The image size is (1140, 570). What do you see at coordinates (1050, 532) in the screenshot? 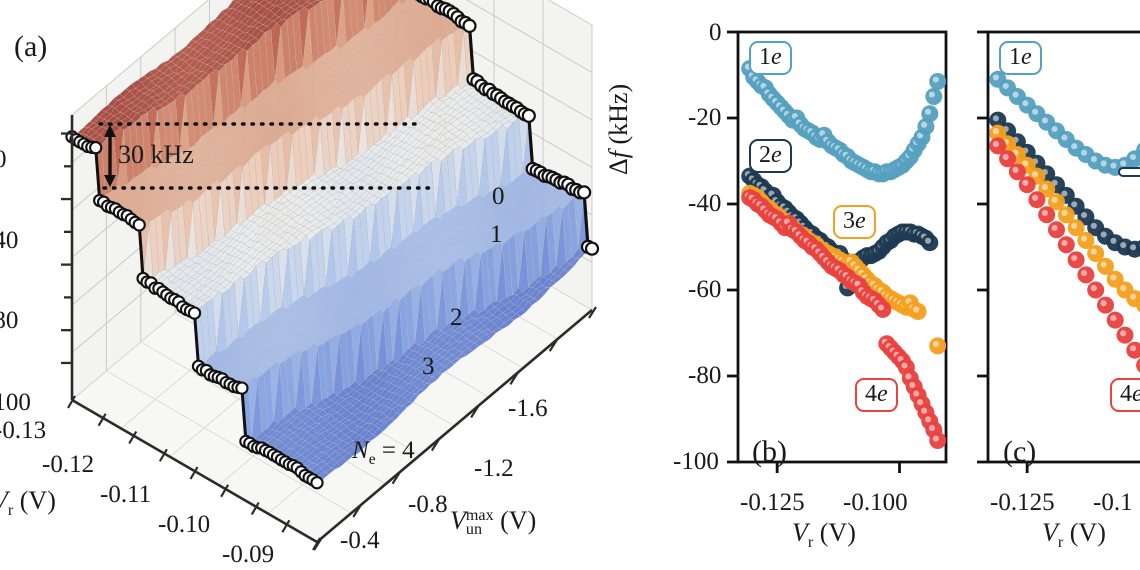
I see `panel-c-vr-symbol: V` at bounding box center [1050, 532].